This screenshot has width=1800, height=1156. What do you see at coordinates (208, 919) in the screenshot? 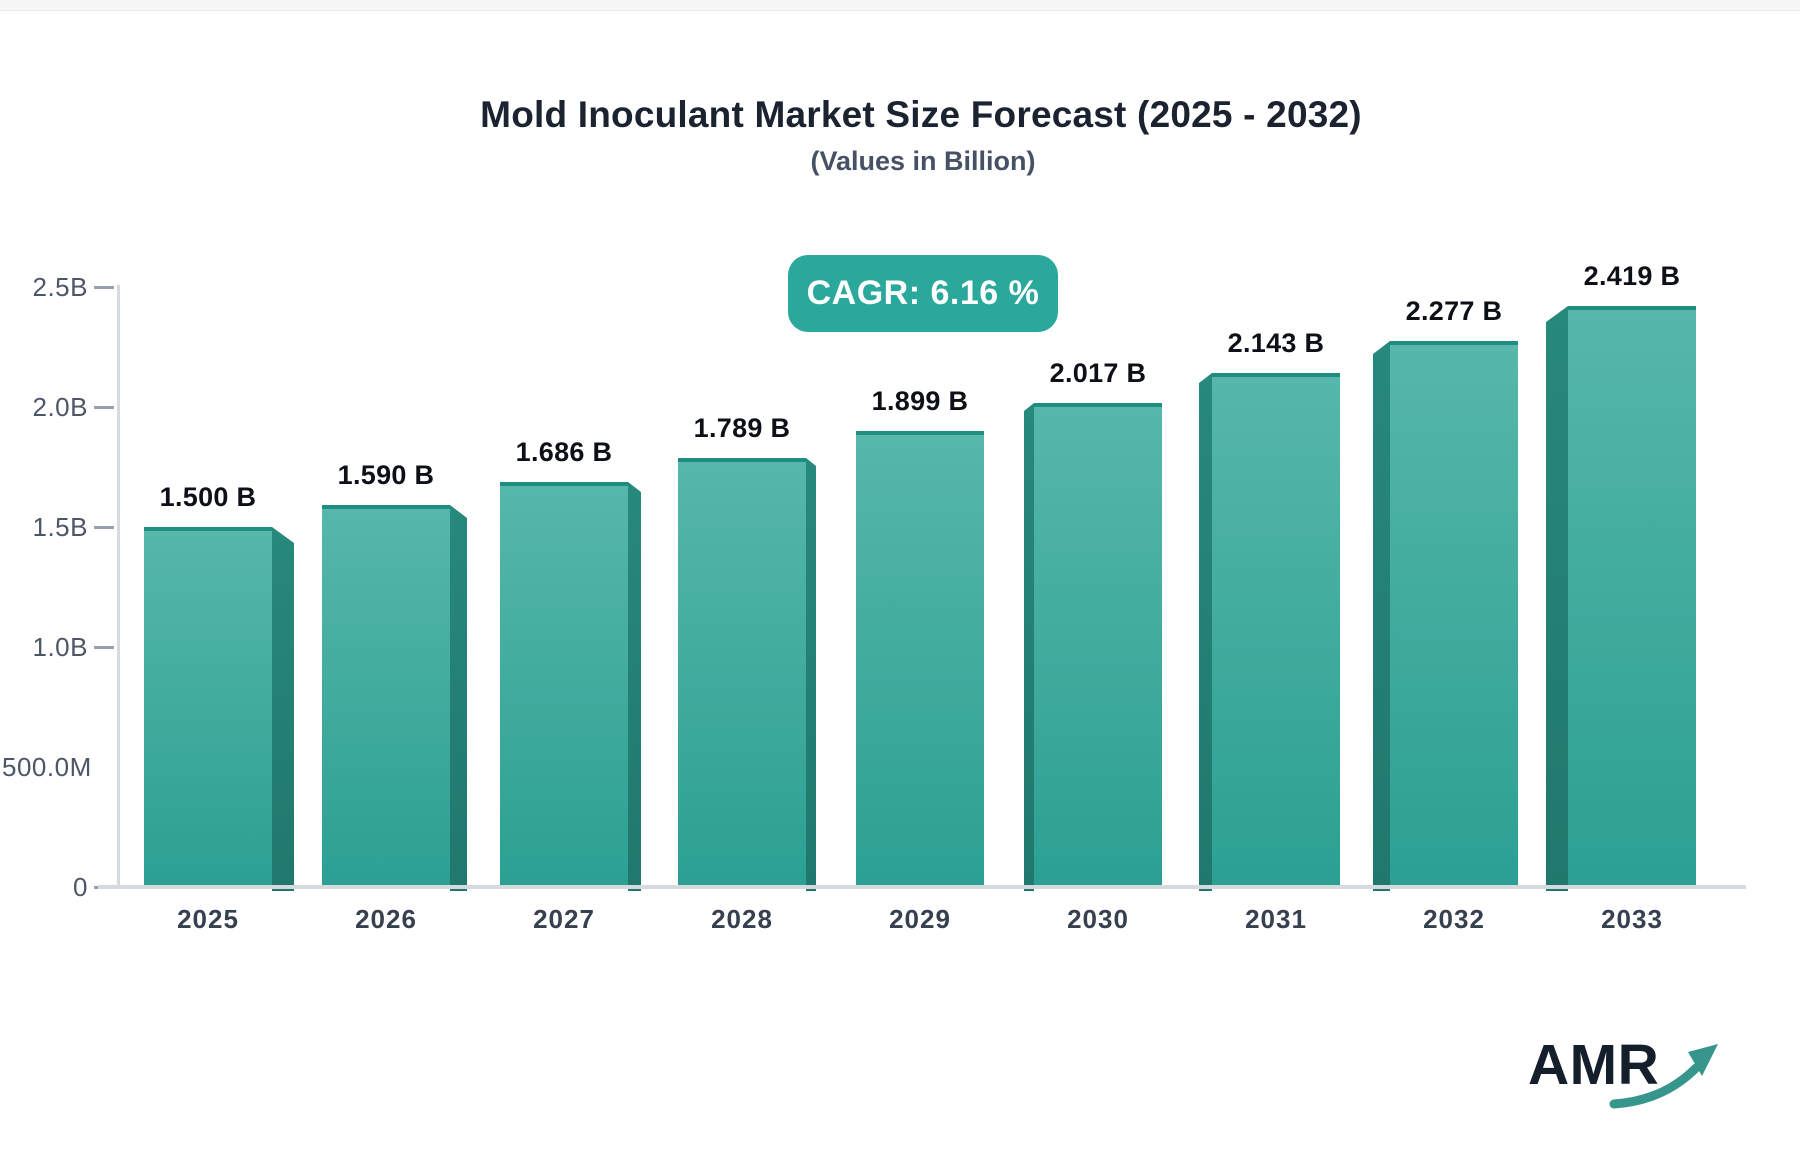
I see `x-tick-label: 2025` at bounding box center [208, 919].